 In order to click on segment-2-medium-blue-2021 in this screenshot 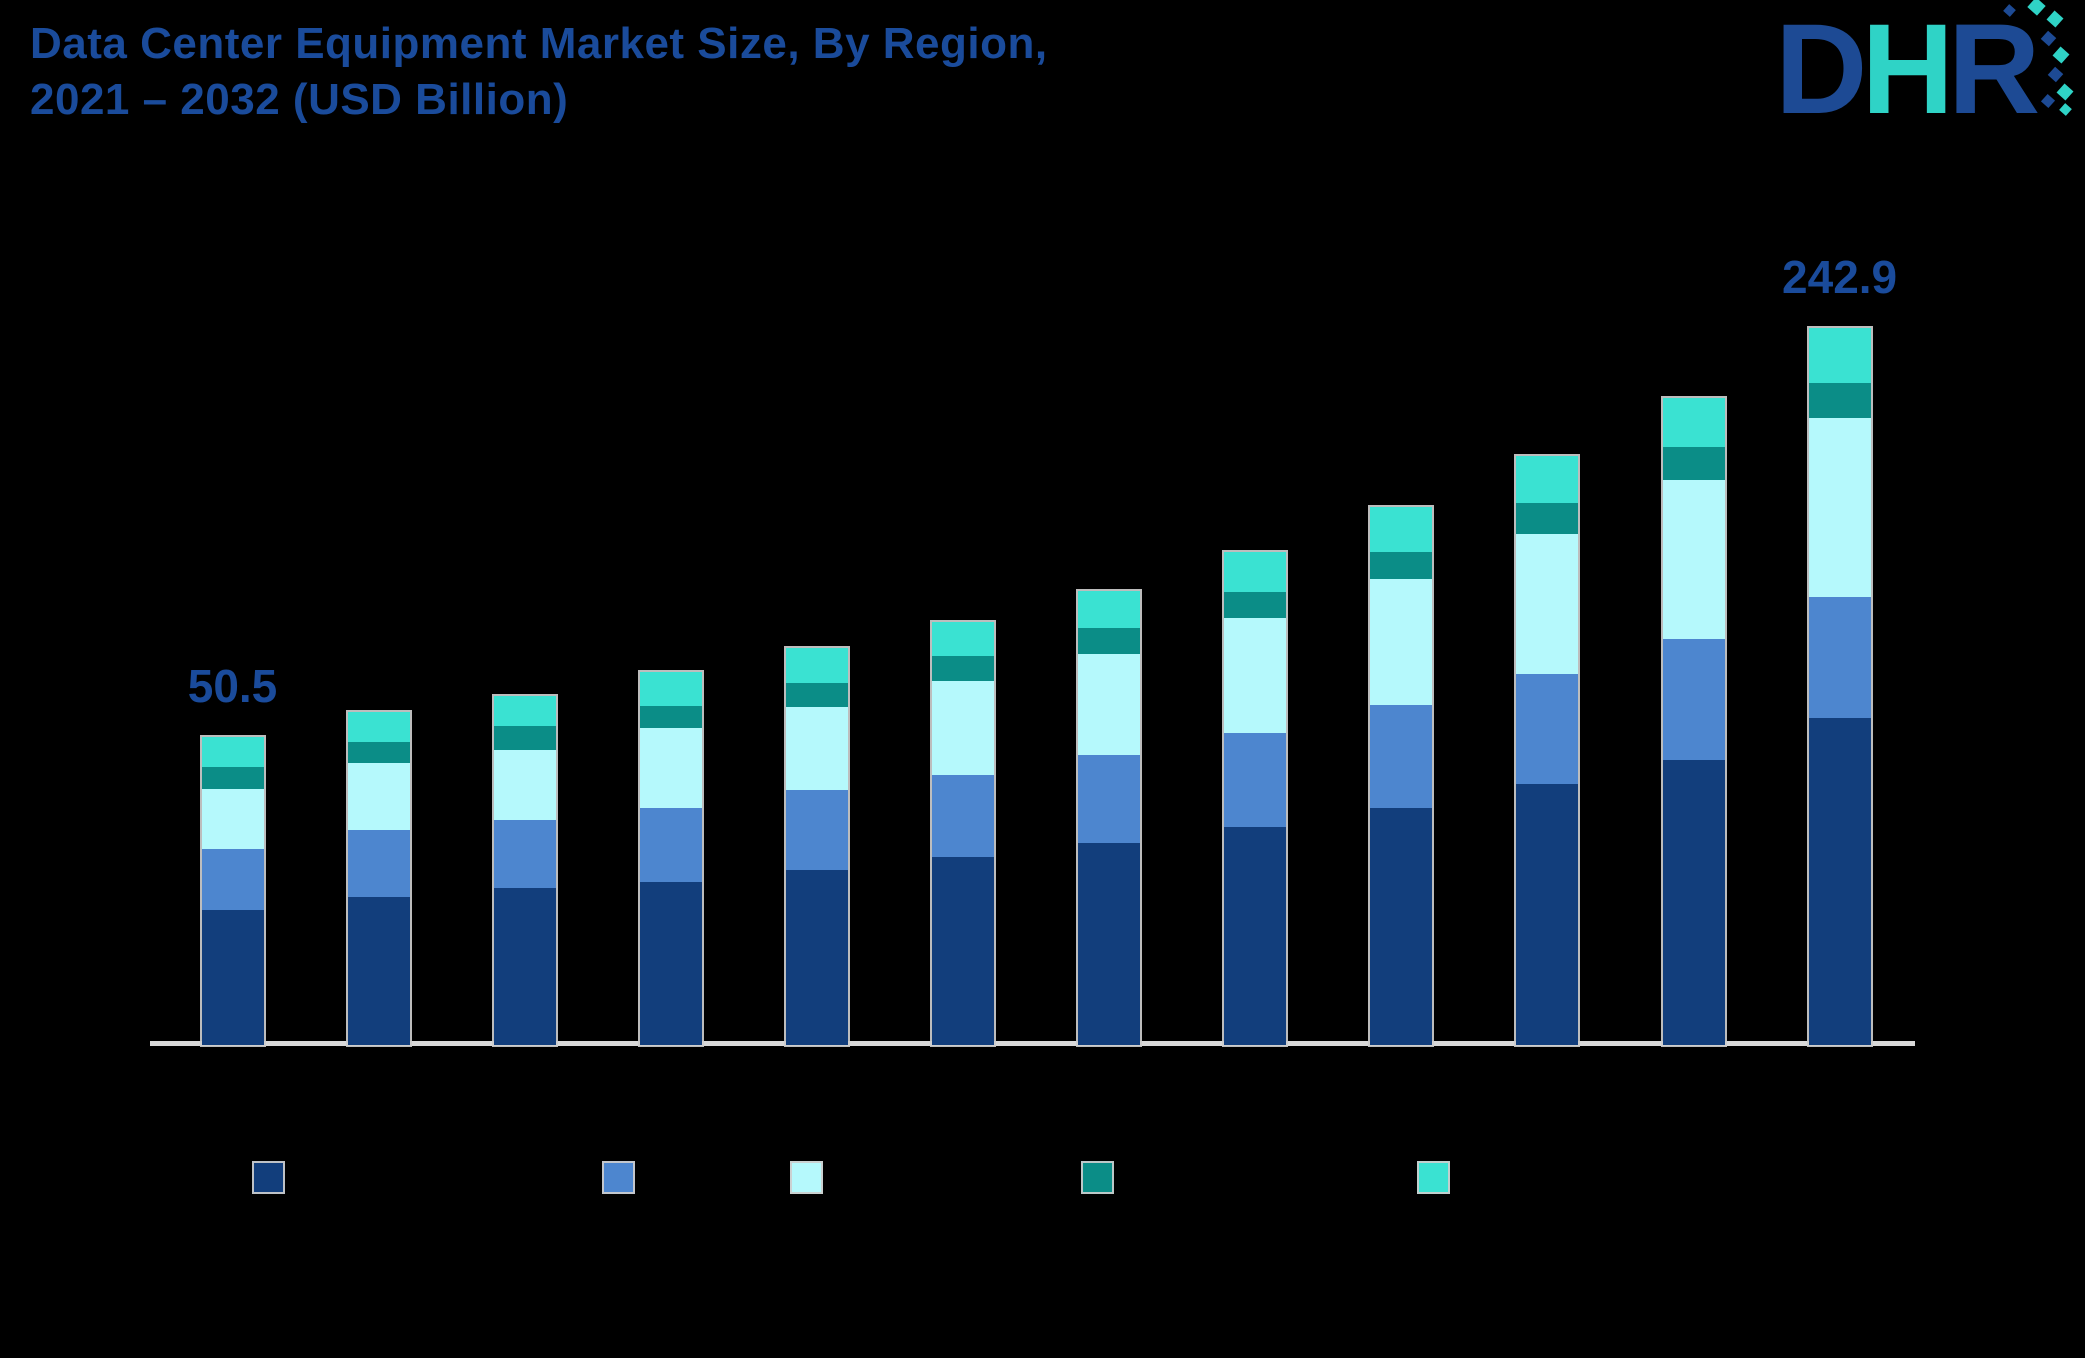, I will do `click(232, 879)`.